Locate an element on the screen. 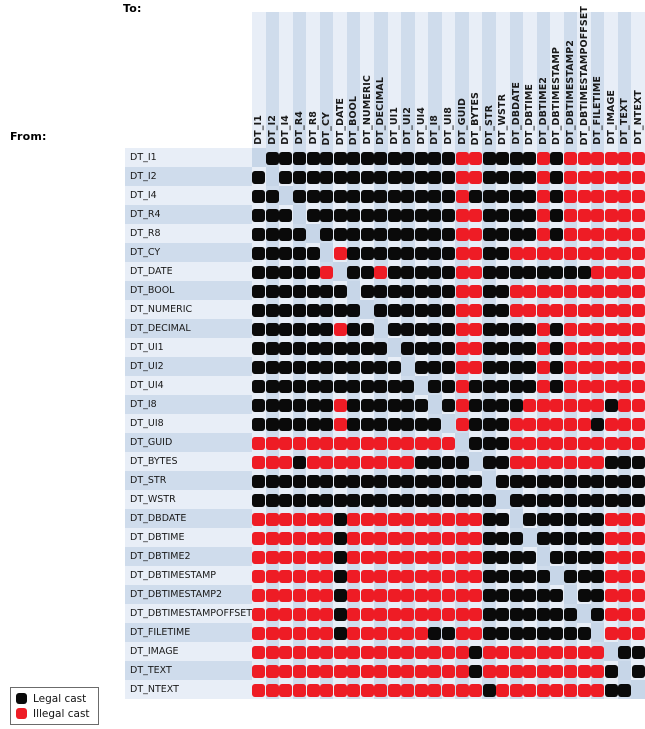 The height and width of the screenshot is (729, 645). cell-dt-ntext-to-dt-ntext is located at coordinates (638, 689).